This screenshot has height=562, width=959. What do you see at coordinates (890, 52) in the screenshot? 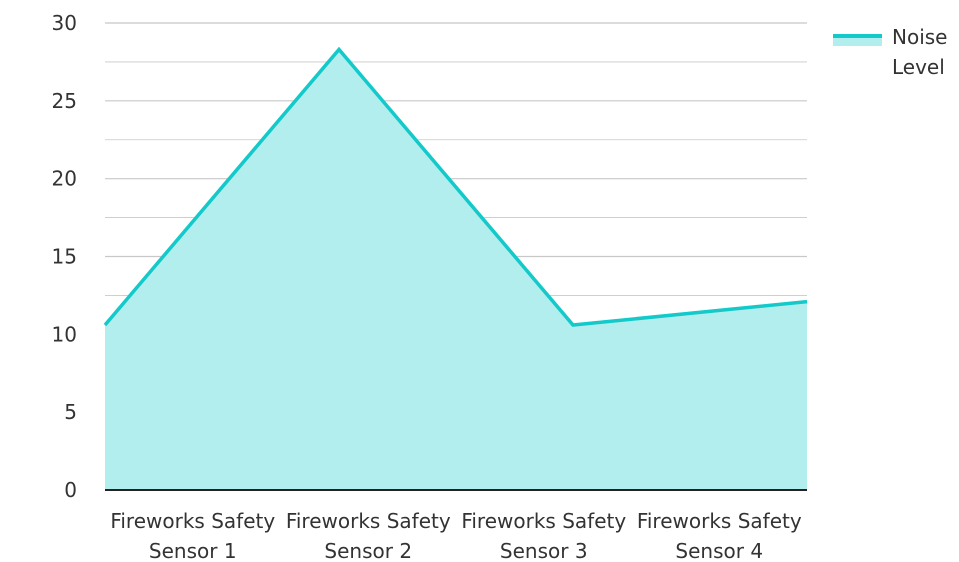
I see `legend: Noise Level` at bounding box center [890, 52].